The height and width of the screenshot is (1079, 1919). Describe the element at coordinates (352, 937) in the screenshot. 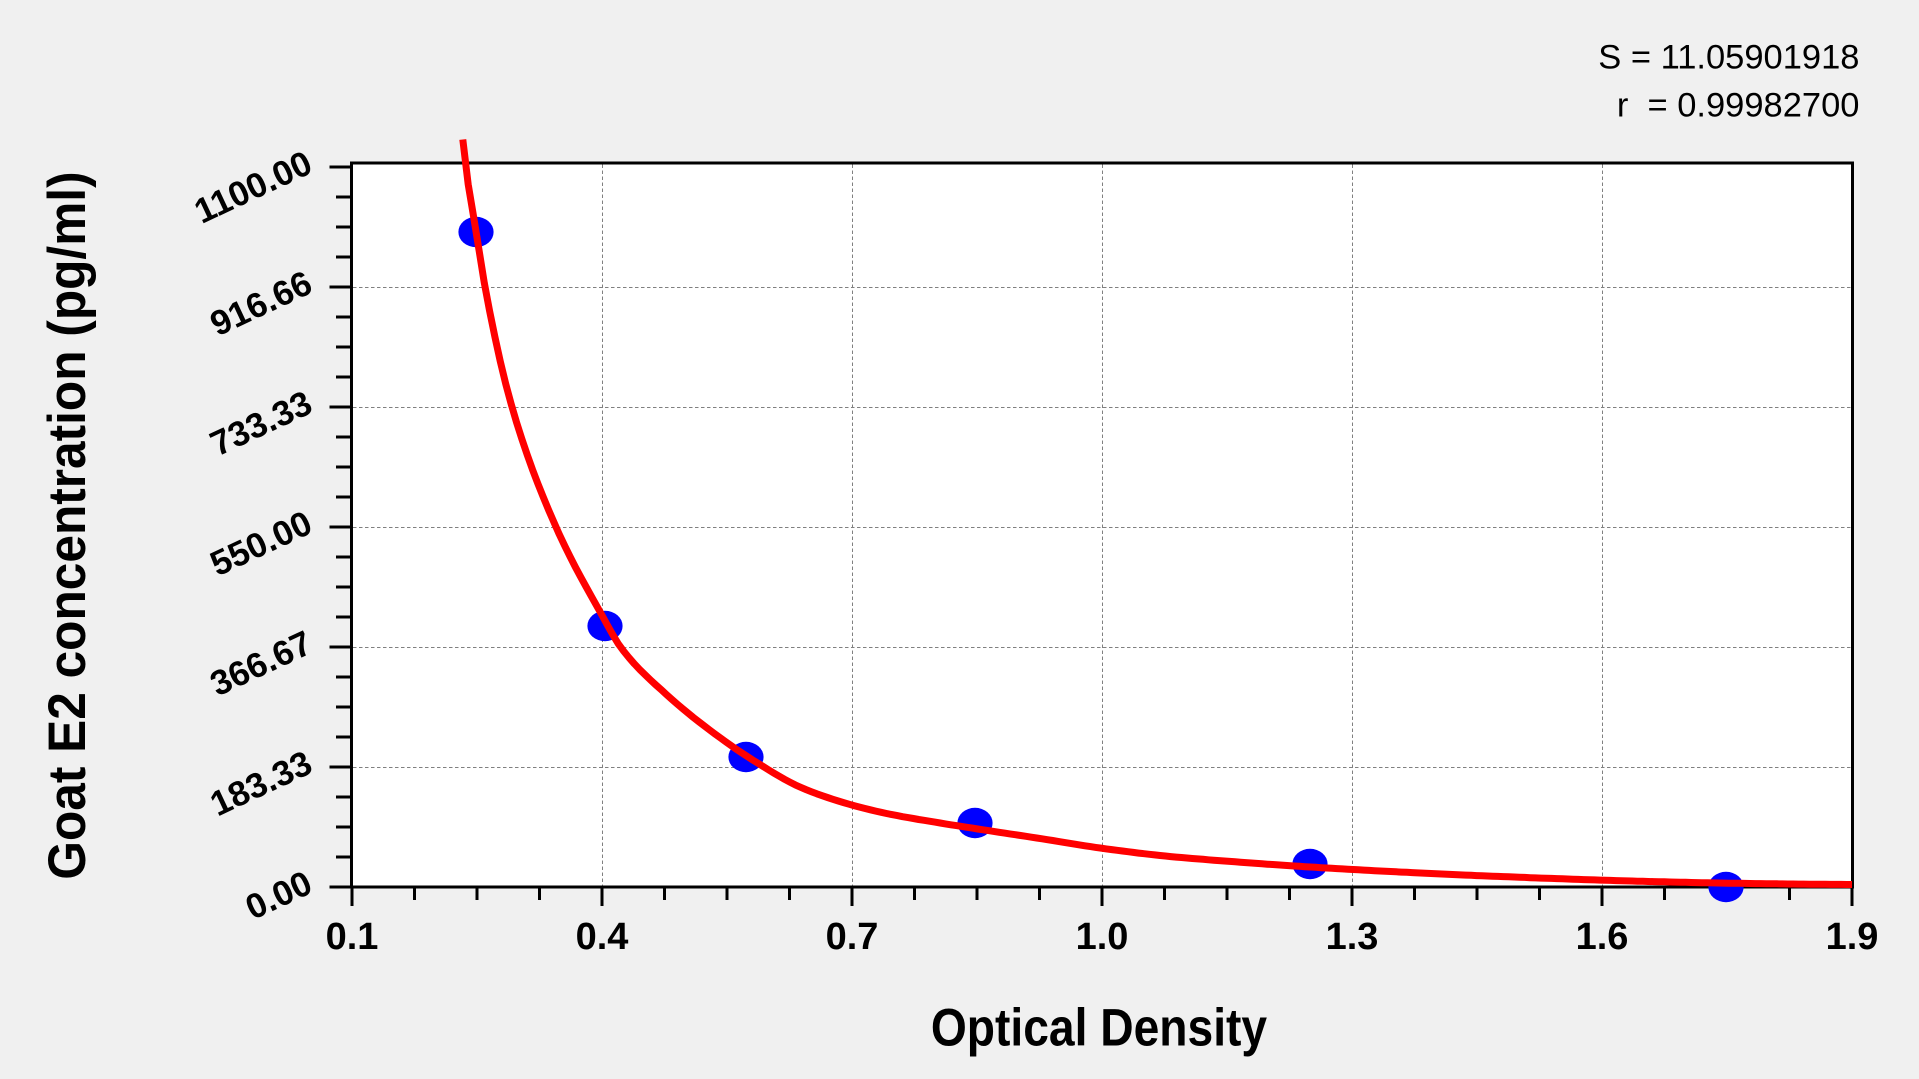

I see `svg-text: 0.1` at that location.